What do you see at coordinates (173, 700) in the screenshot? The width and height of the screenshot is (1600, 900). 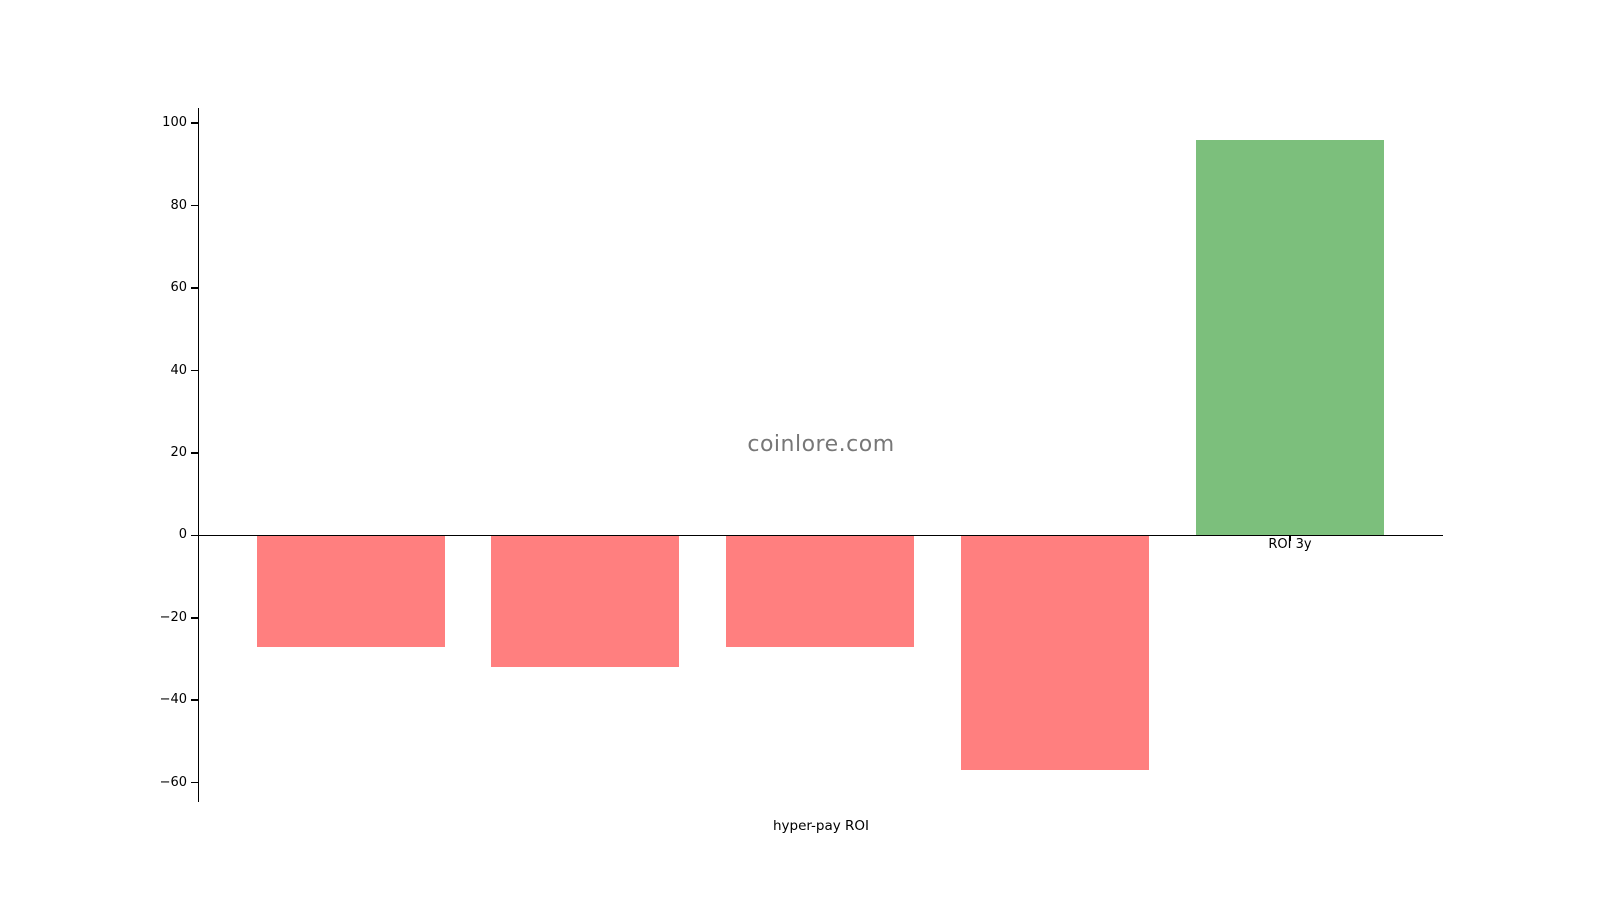 I see `y-tick-label: −40` at bounding box center [173, 700].